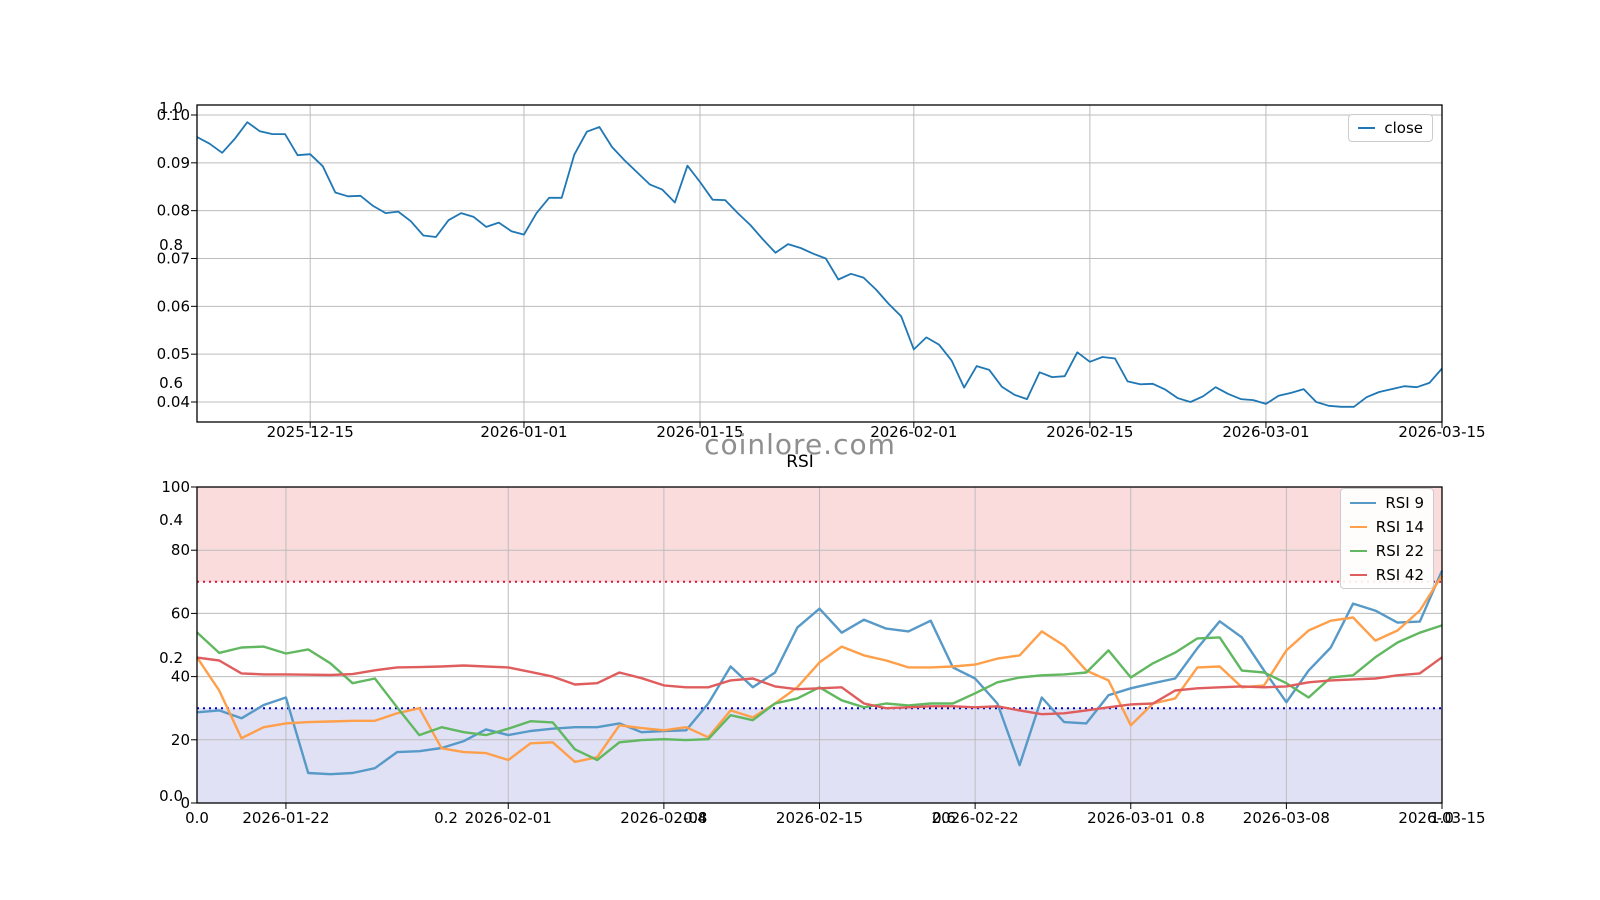 This screenshot has height=900, width=1600. What do you see at coordinates (1403, 128) in the screenshot?
I see `legend-label: close` at bounding box center [1403, 128].